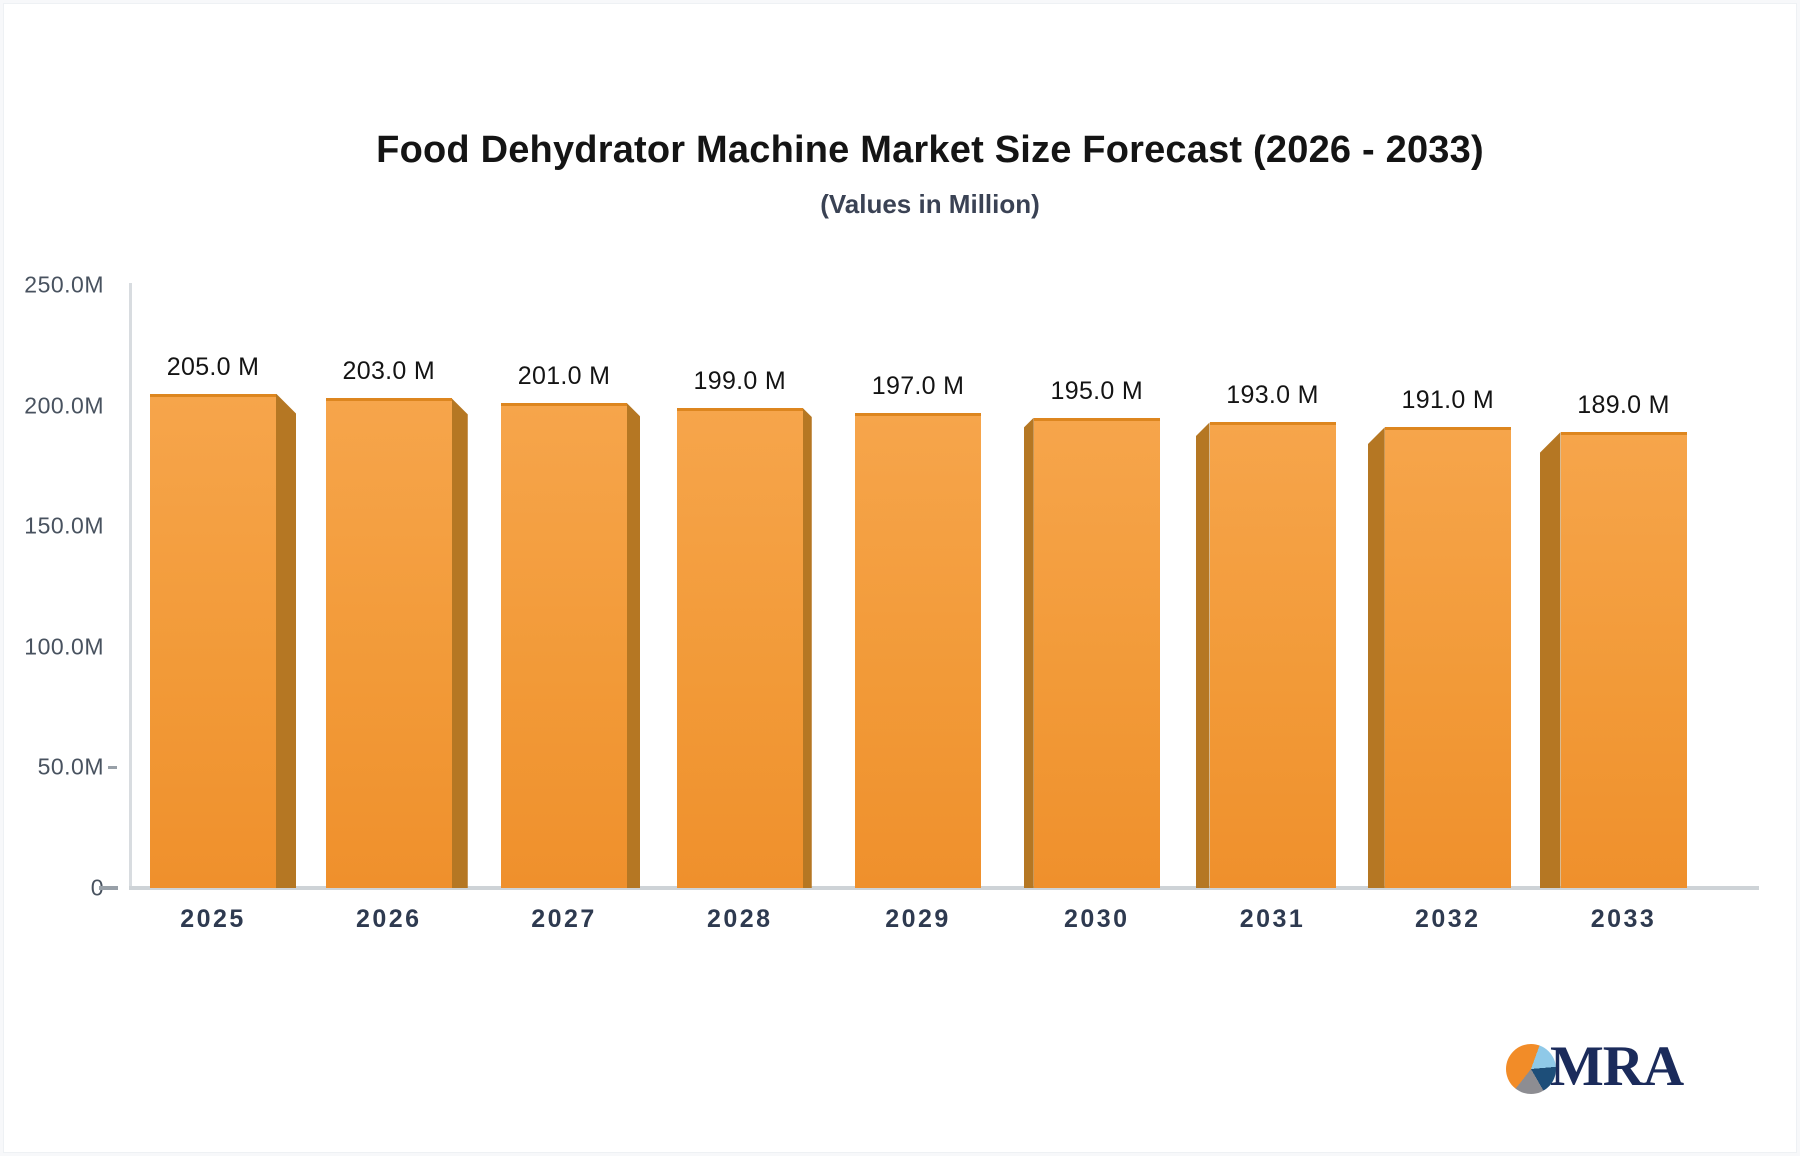 This screenshot has width=1800, height=1156. Describe the element at coordinates (64, 525) in the screenshot. I see `y-axis-label: 150.0M` at that location.